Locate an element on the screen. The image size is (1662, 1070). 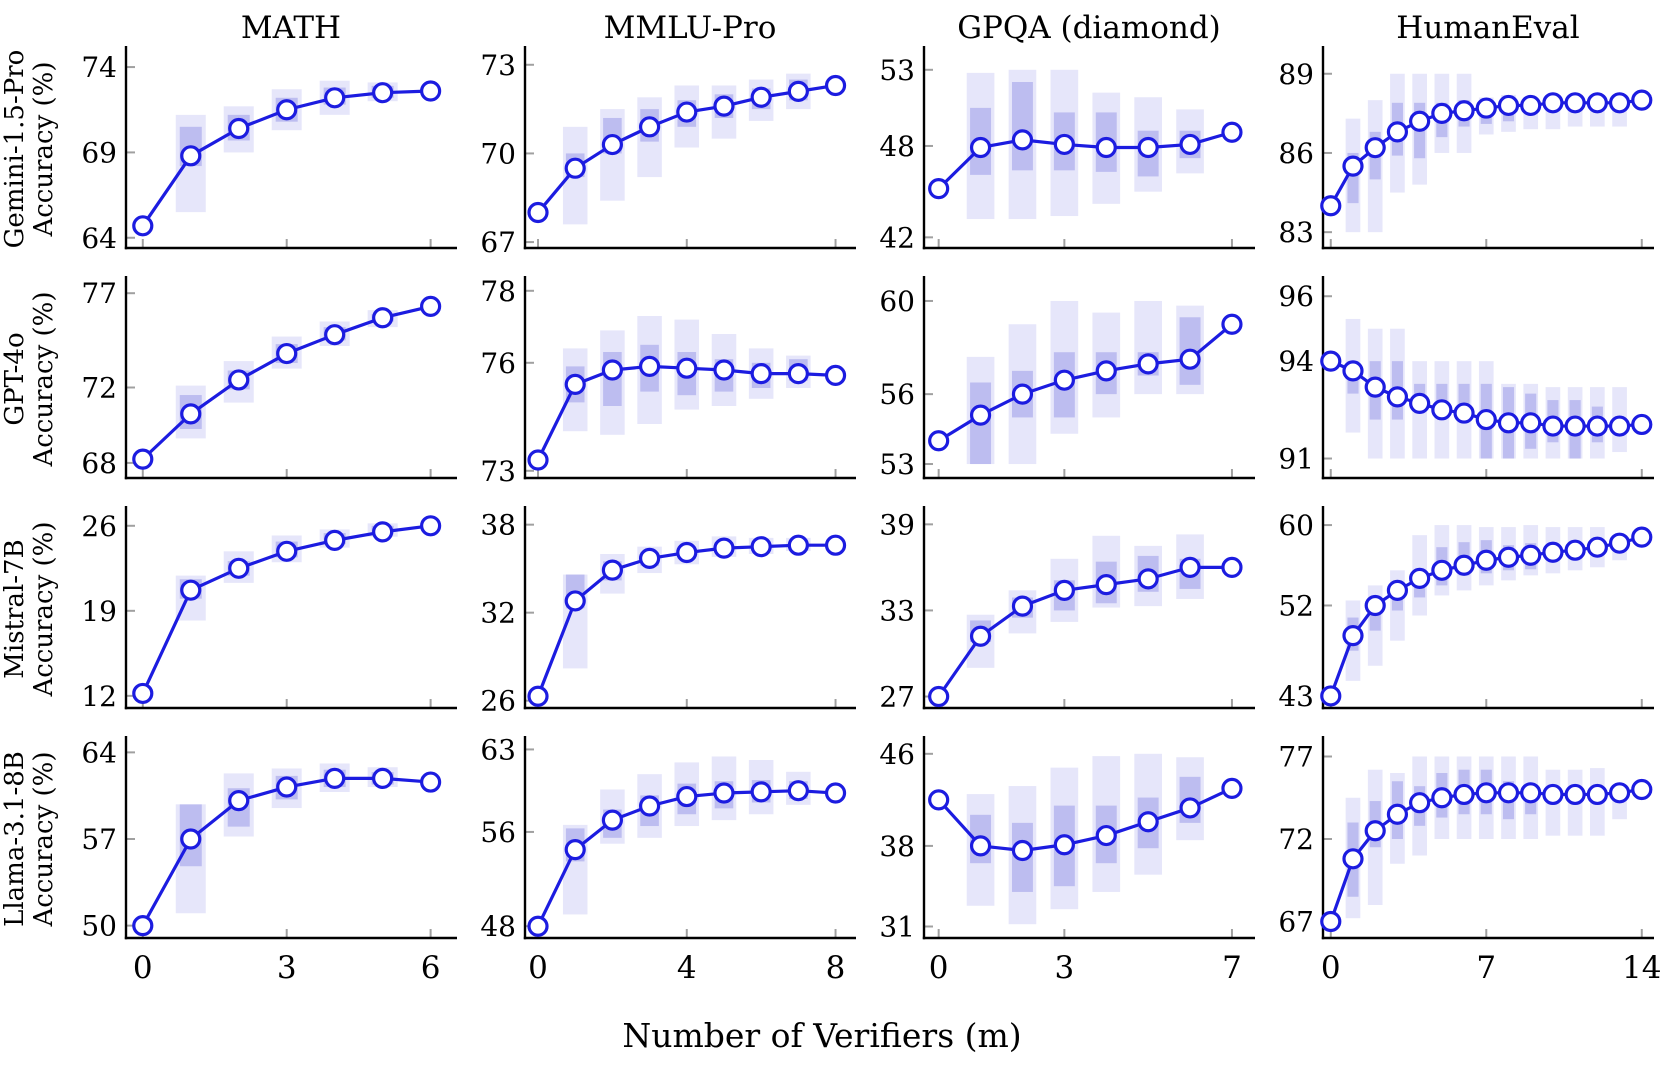
column-title-mmlu-pro: MMLU-Pro is located at coordinates (690, 28).